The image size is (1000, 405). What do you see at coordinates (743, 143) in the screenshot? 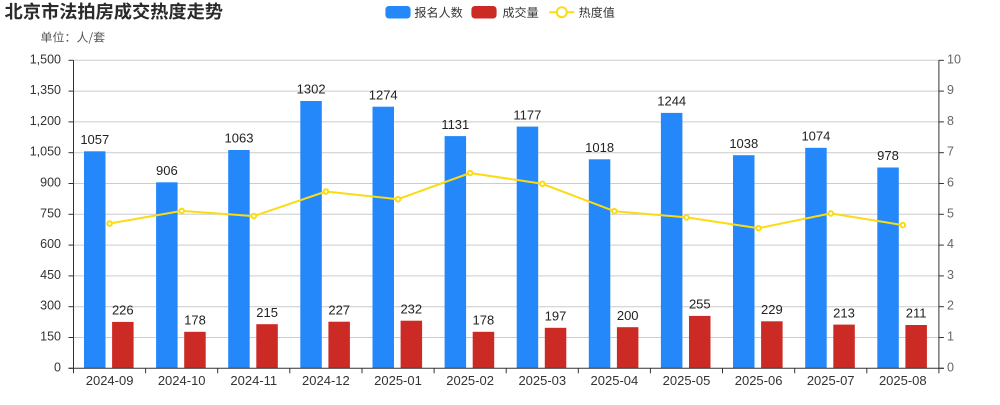
I see `svg-text: 1038` at bounding box center [743, 143].